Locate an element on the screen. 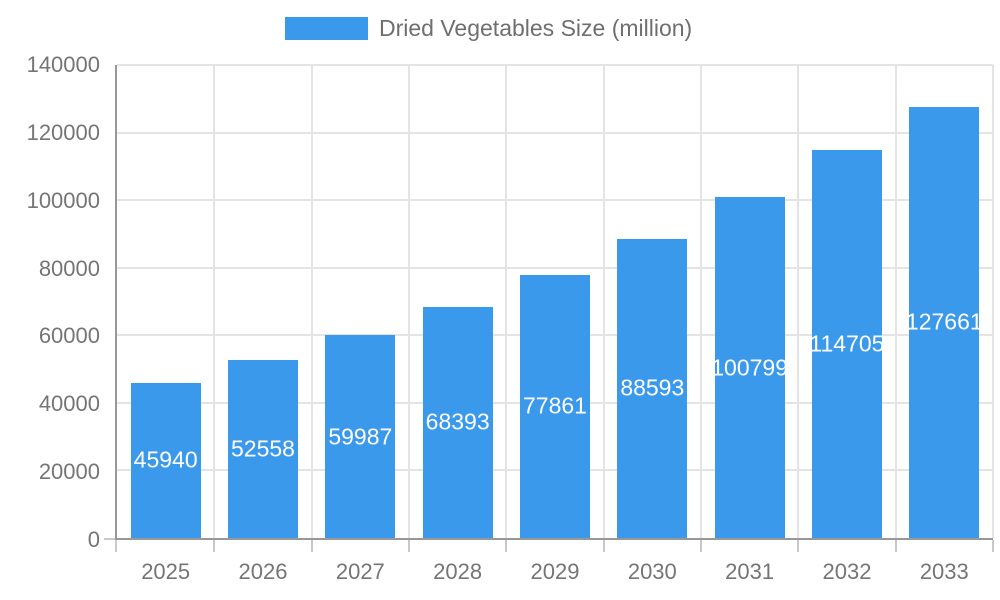 Image resolution: width=1000 pixels, height=600 pixels. x-axis-ticks is located at coordinates (555, 546).